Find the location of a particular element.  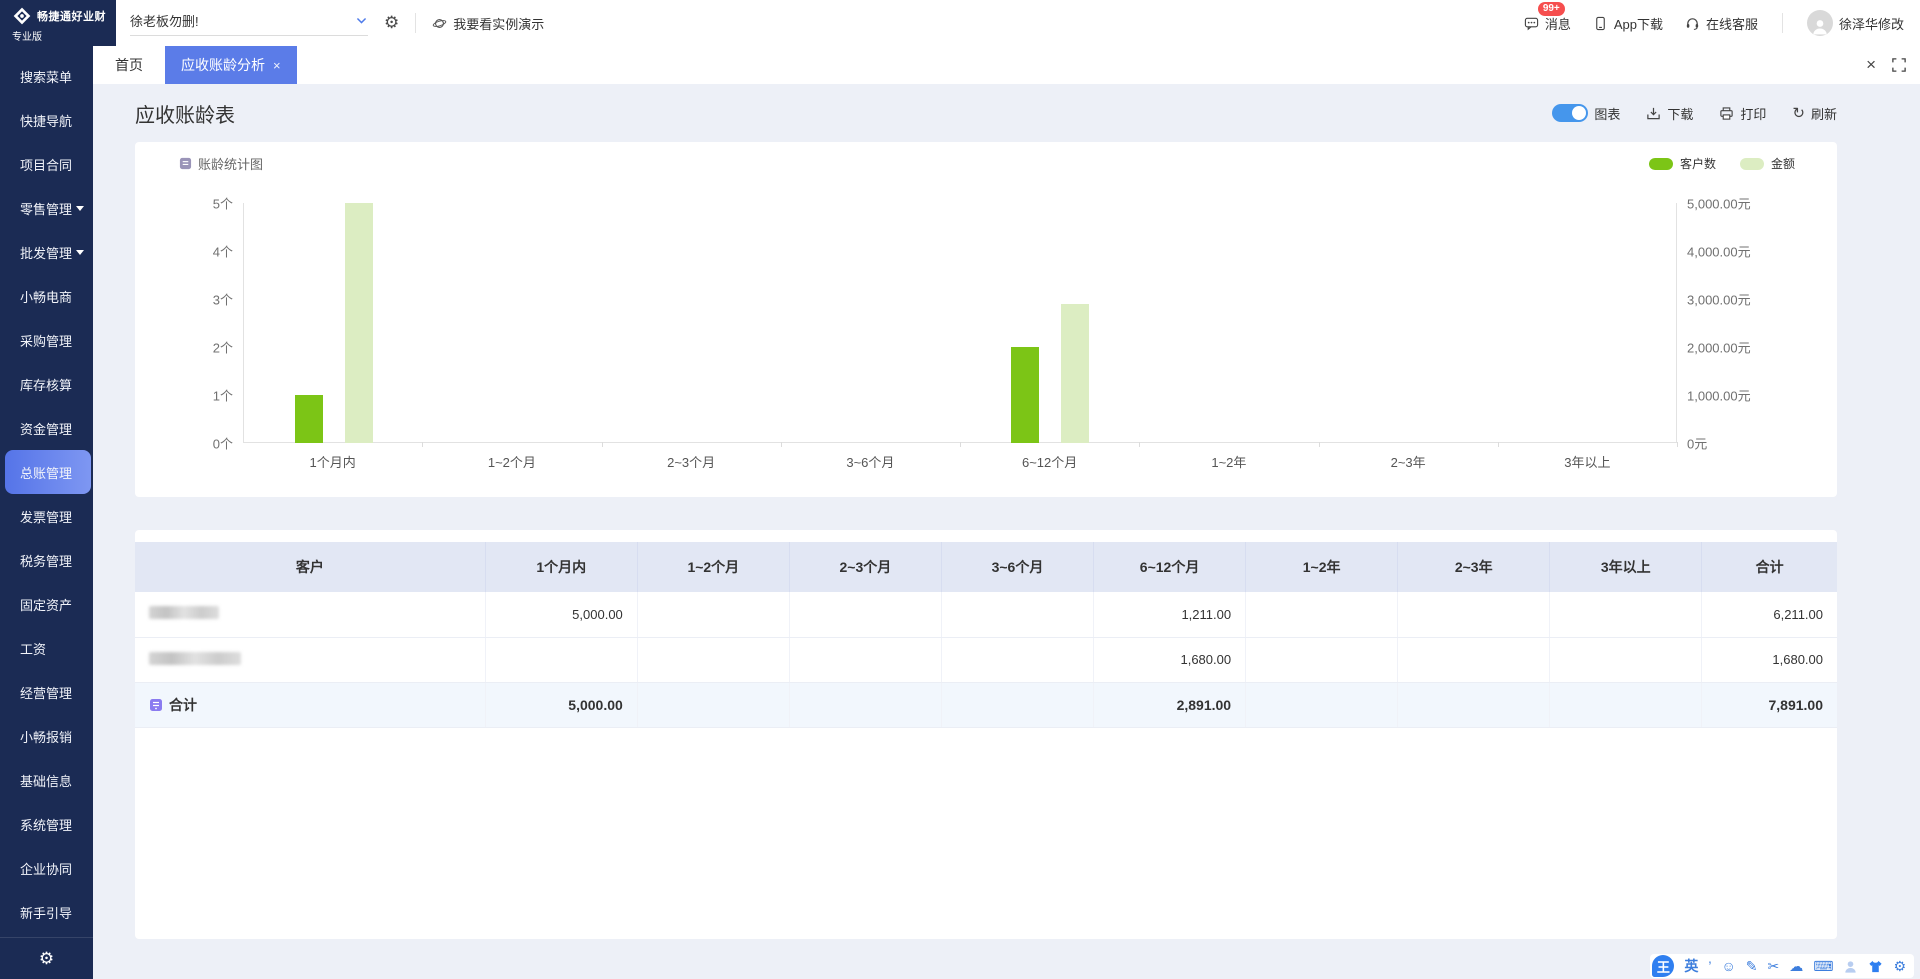

sidebar-item-label: 快捷导航 is located at coordinates (46, 121).